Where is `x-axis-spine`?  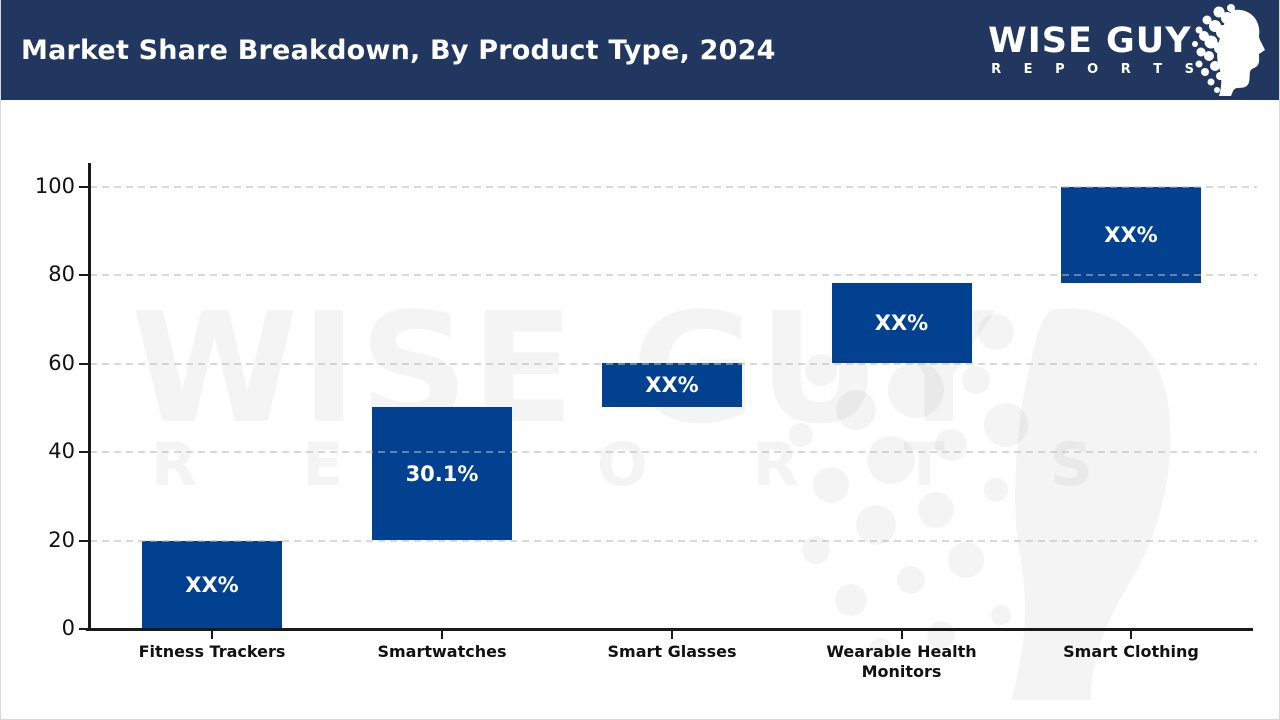 x-axis-spine is located at coordinates (669, 629).